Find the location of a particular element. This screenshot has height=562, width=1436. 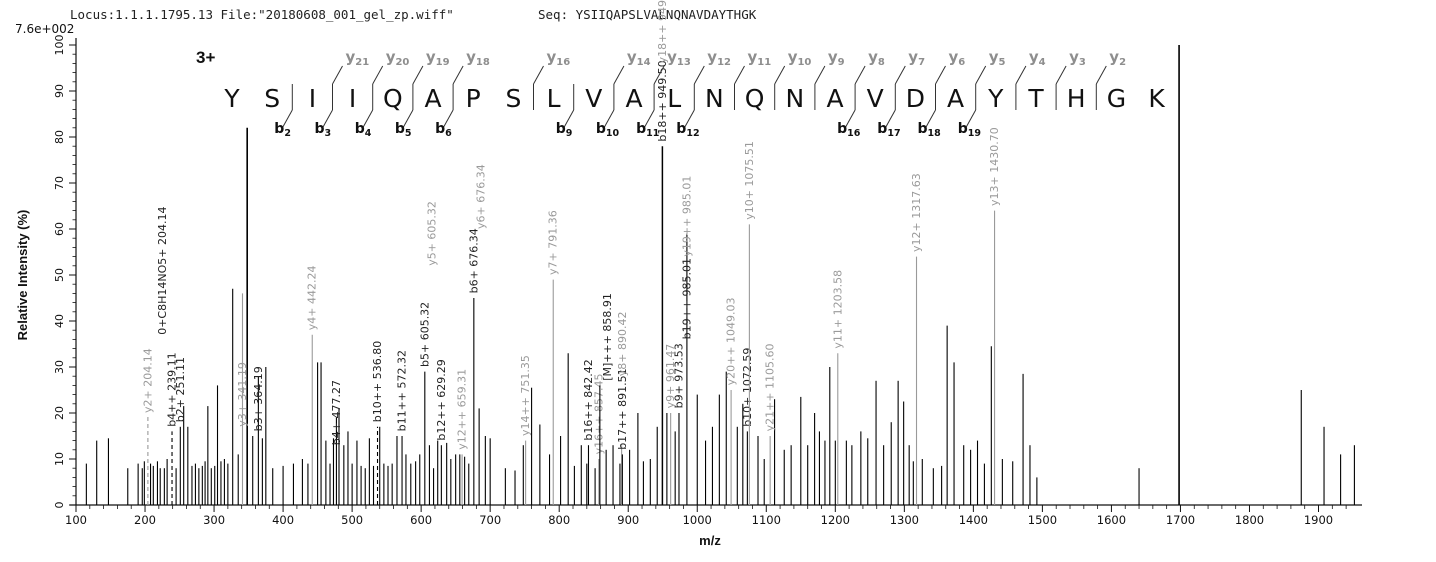

y-ion-ladder-label: y16 is located at coordinates (559, 58).